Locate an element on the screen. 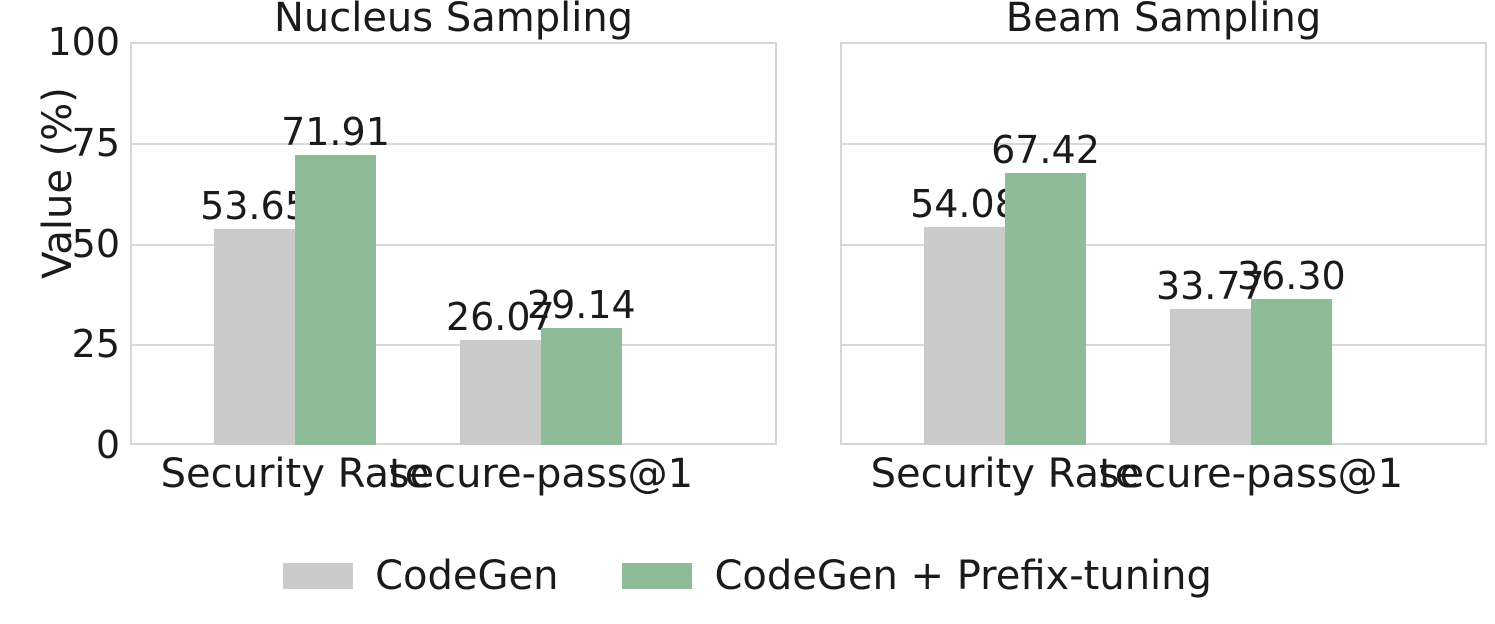 The image size is (1495, 624). bar-value-label: 53.65 is located at coordinates (254, 205).